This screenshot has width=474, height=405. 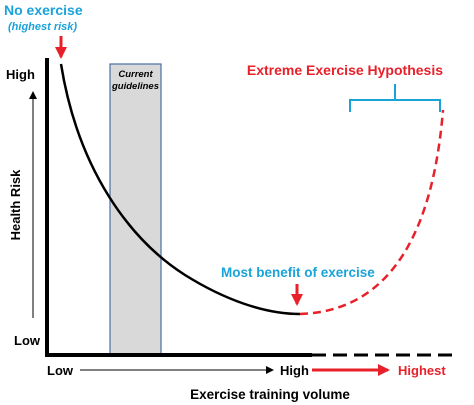 I want to click on x-highest-label: Highest, so click(x=422, y=370).